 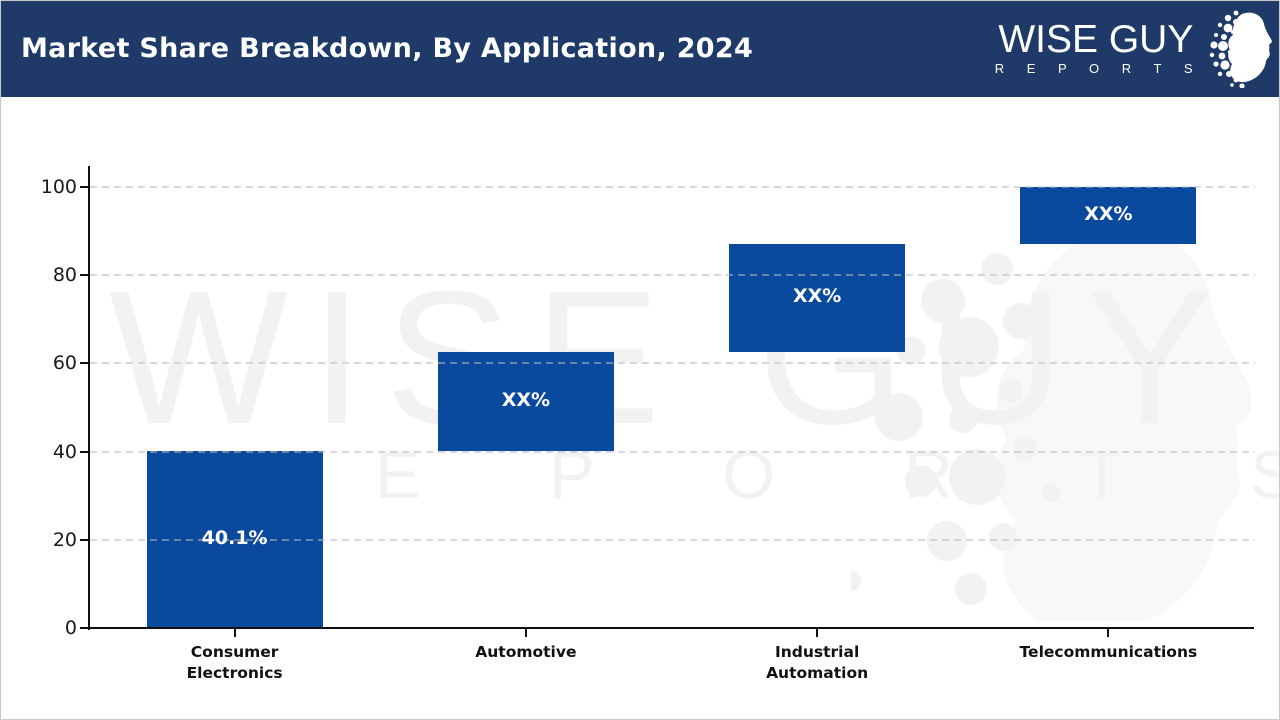 I want to click on y-tick-label: 0, so click(x=70, y=628).